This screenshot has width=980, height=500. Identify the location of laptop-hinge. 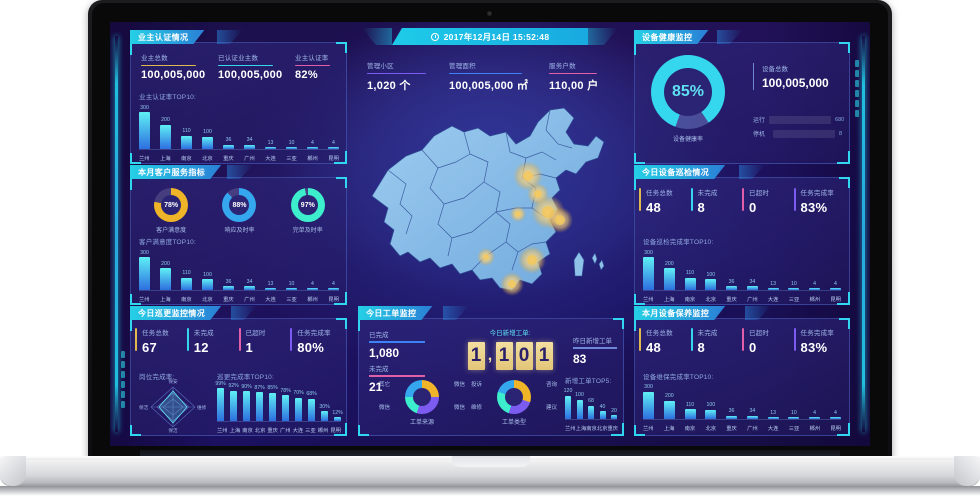
(490, 454).